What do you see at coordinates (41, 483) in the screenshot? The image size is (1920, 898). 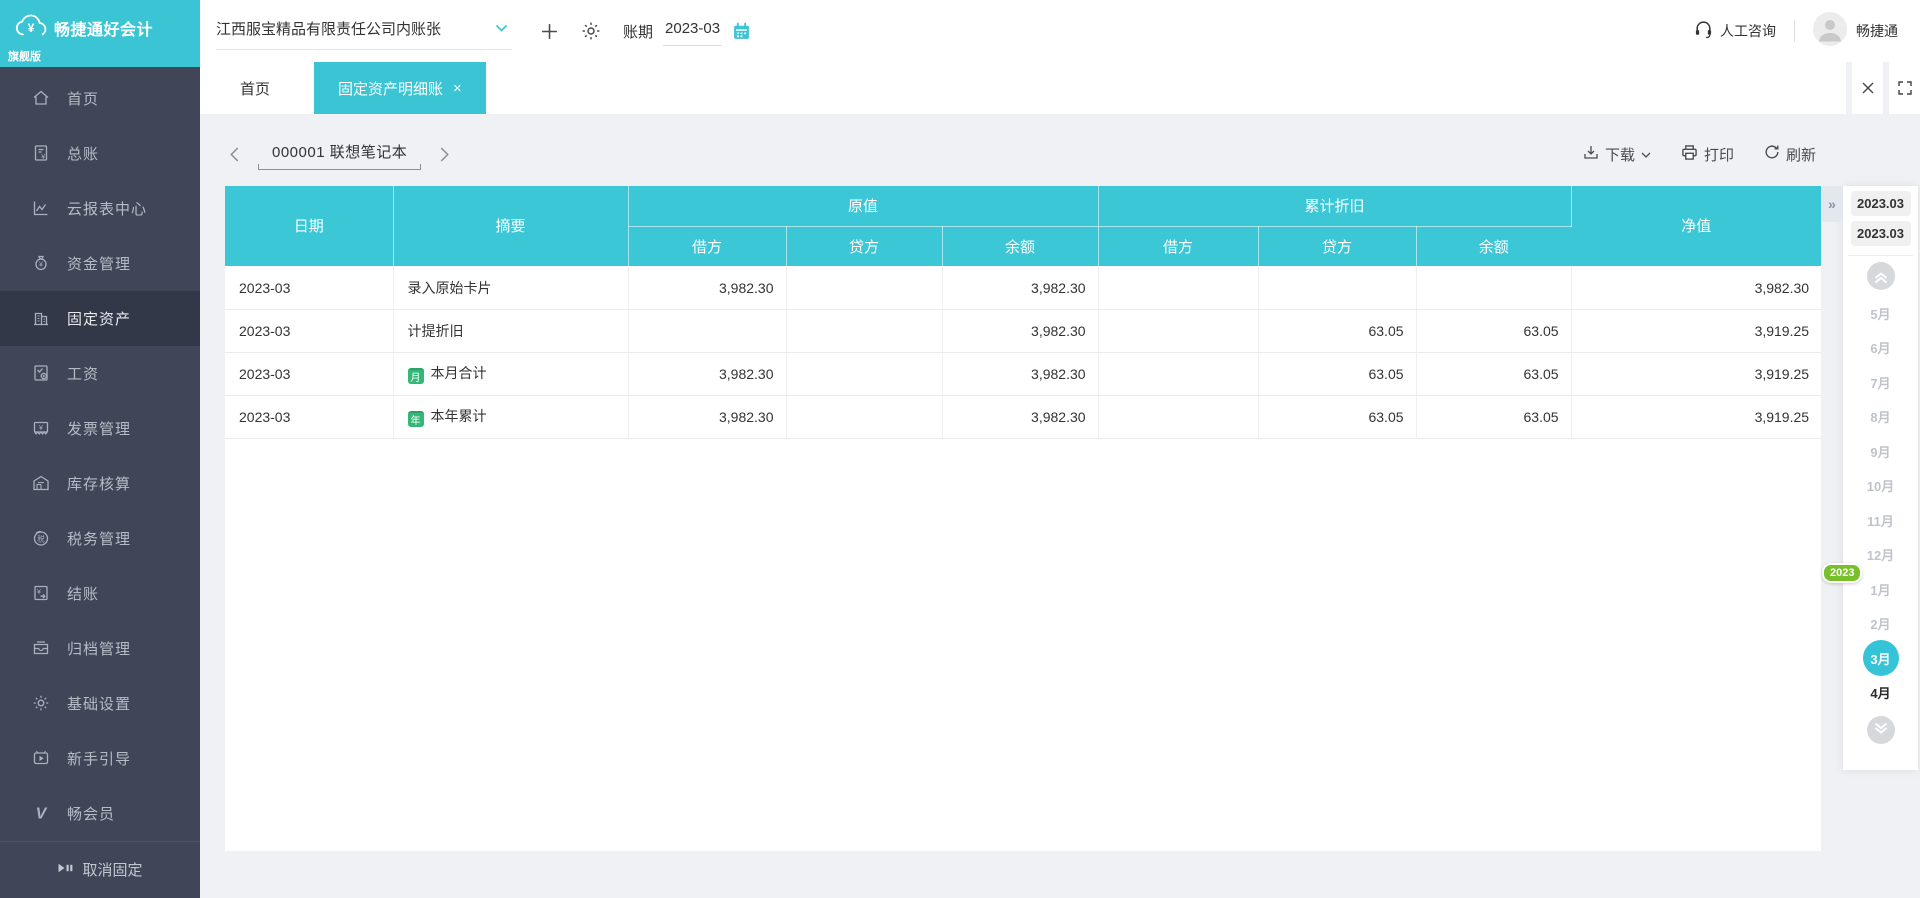 I see `inventory-icon` at bounding box center [41, 483].